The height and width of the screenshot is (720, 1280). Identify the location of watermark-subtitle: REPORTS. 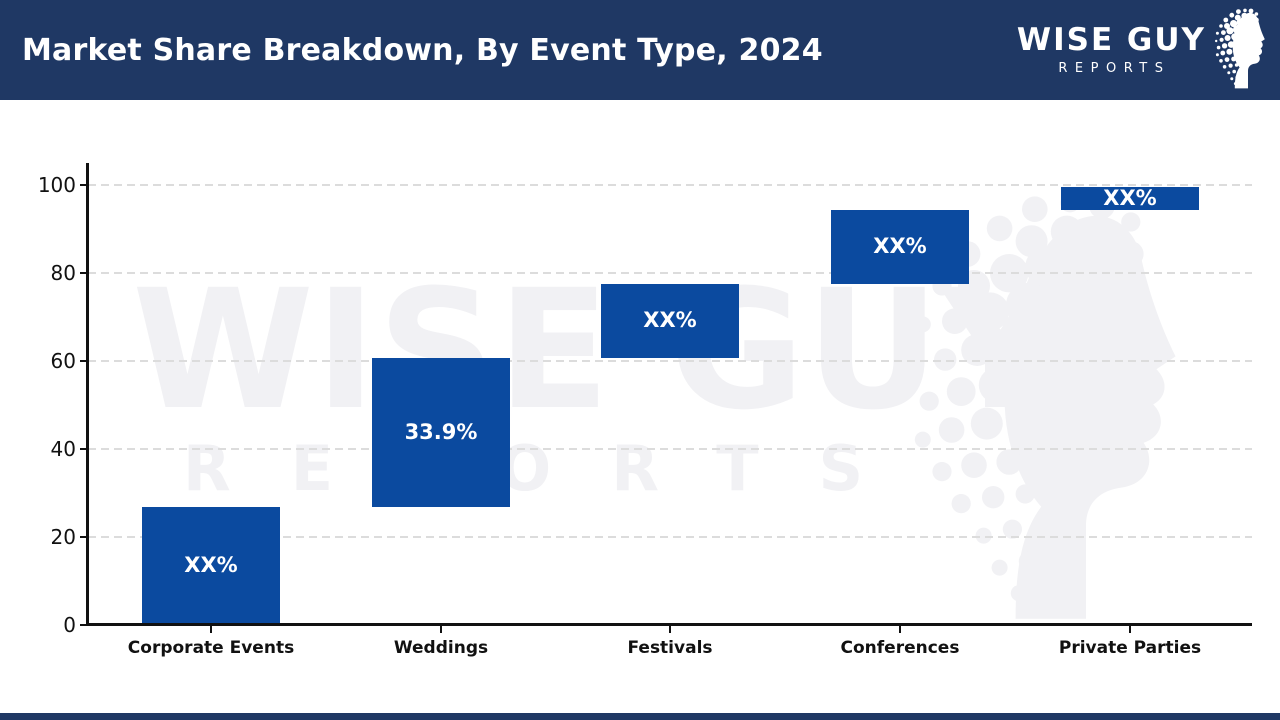
(553, 468).